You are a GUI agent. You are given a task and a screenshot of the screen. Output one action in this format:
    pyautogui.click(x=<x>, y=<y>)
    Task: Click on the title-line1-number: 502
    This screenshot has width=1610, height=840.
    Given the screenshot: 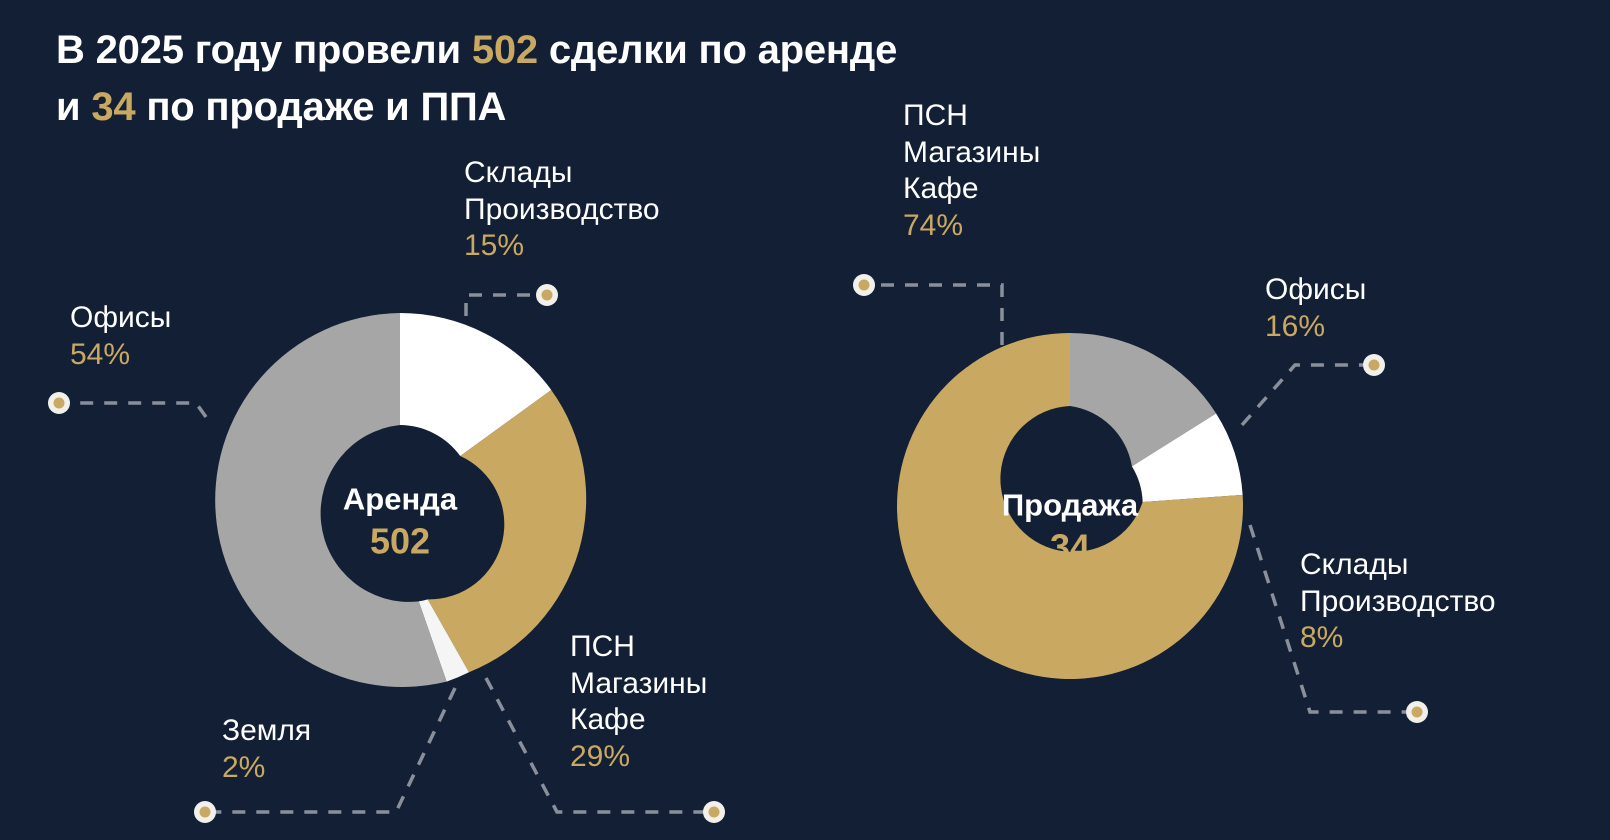 What is the action you would take?
    pyautogui.click(x=504, y=50)
    